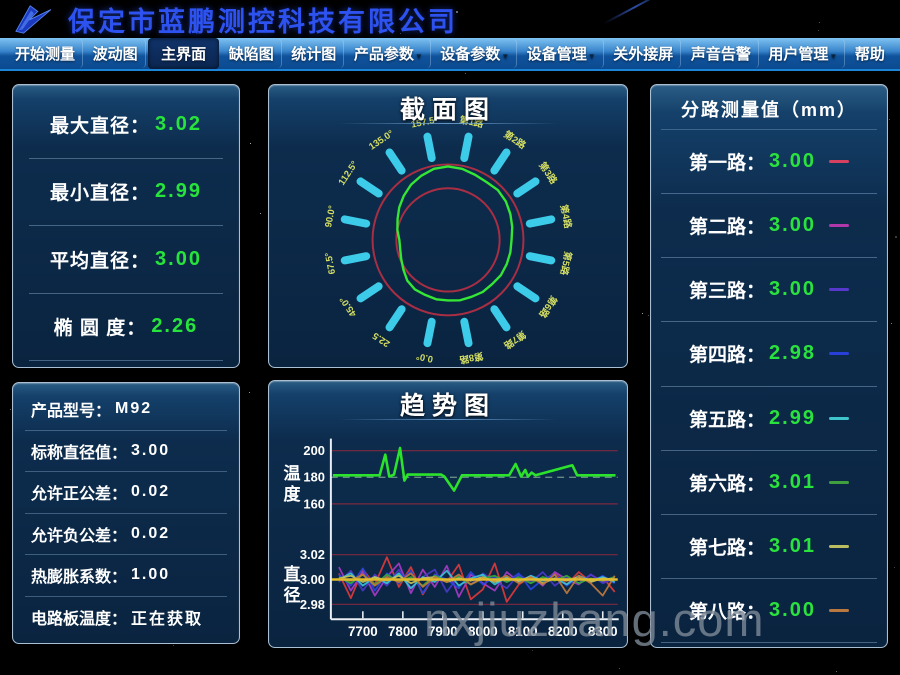  I want to click on channel-row: 第五路： 2.99, so click(769, 419).